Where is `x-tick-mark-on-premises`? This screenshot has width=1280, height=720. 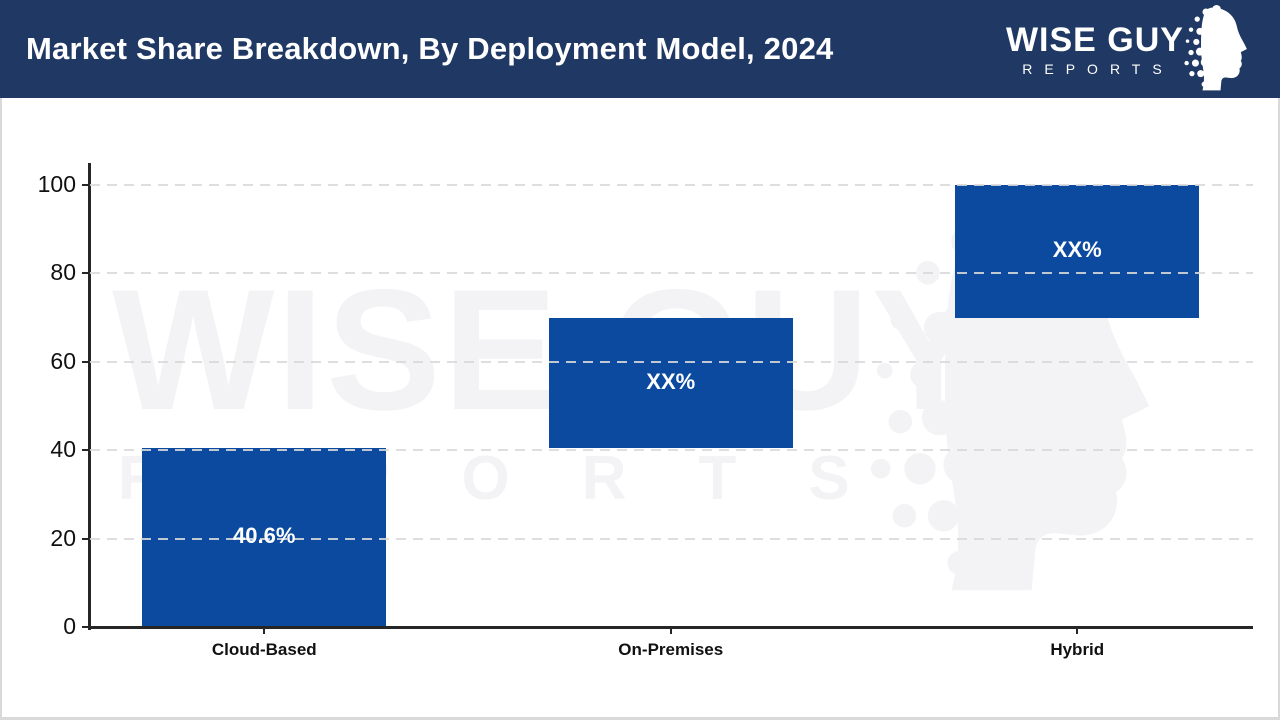
x-tick-mark-on-premises is located at coordinates (670, 630).